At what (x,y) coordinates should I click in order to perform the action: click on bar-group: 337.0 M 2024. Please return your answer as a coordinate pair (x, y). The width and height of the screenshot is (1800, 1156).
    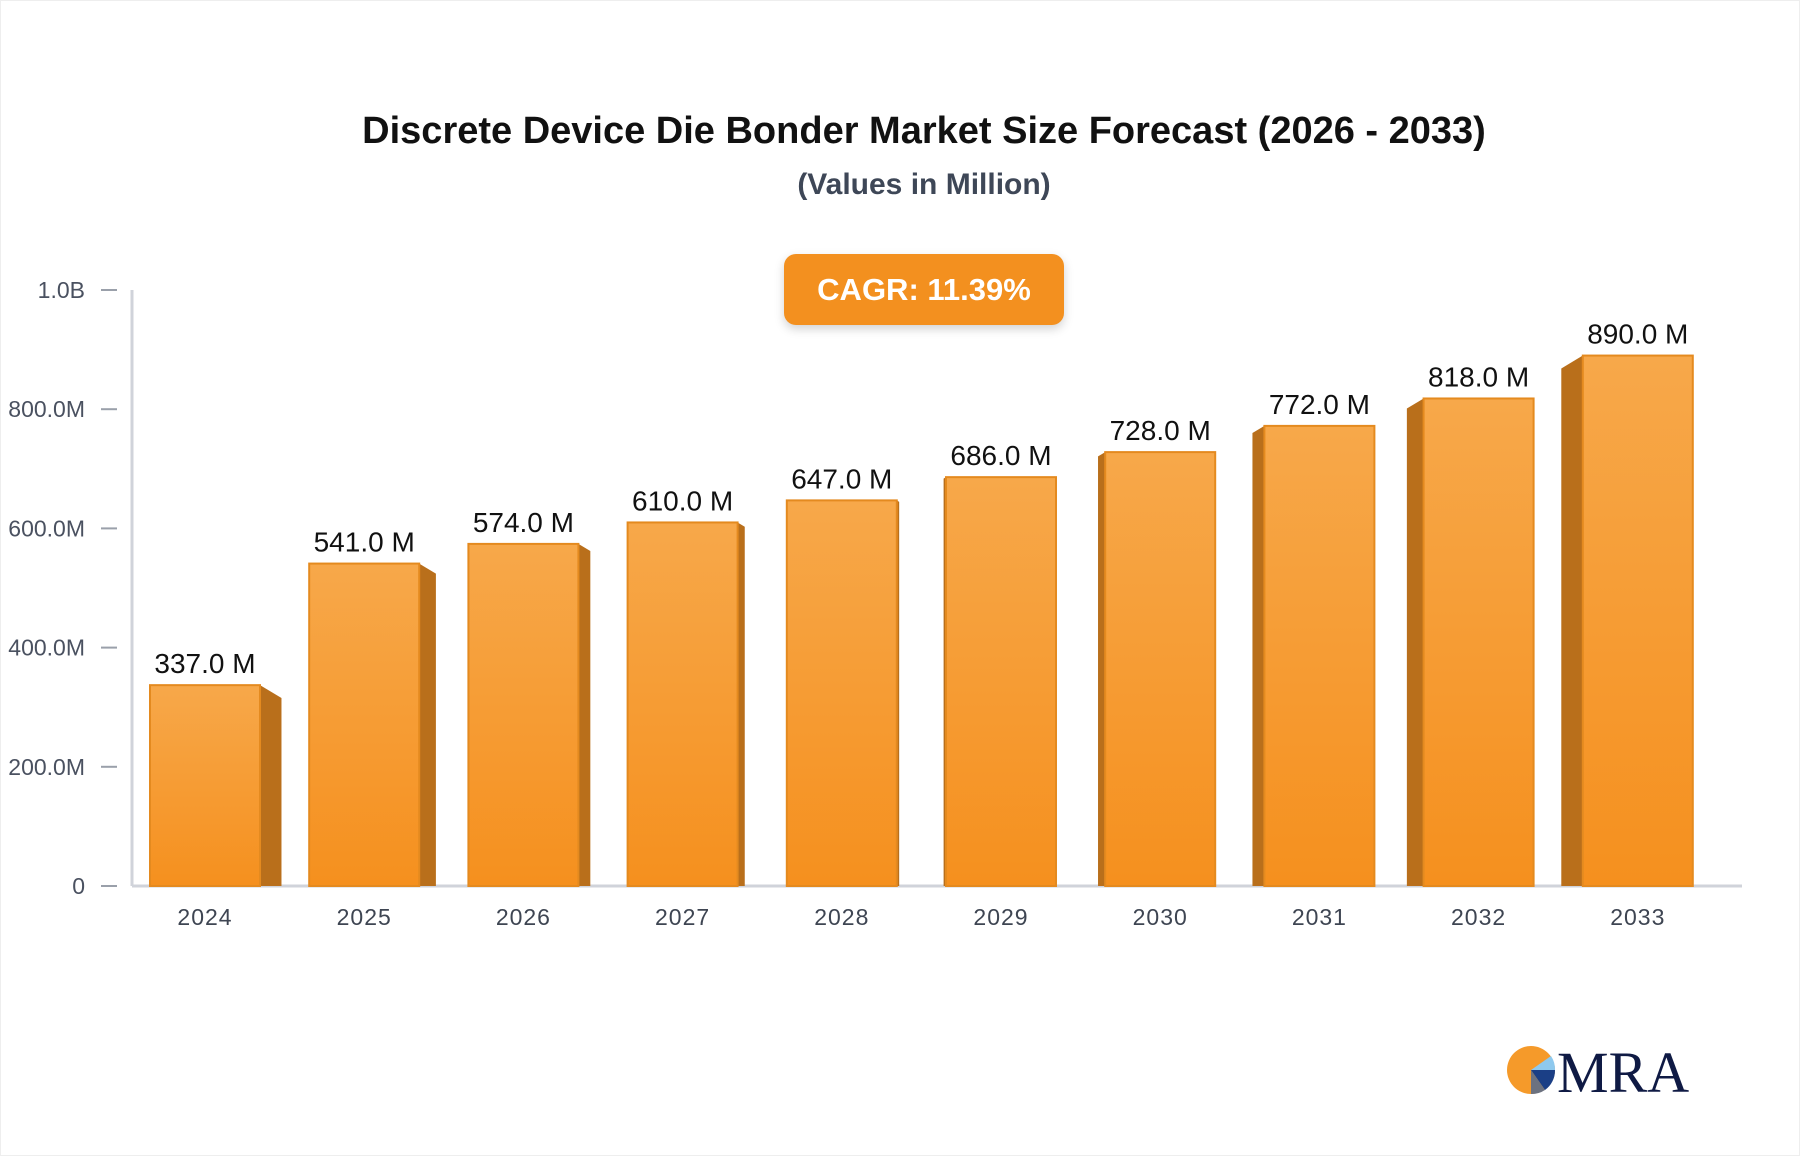
    Looking at the image, I should click on (215, 789).